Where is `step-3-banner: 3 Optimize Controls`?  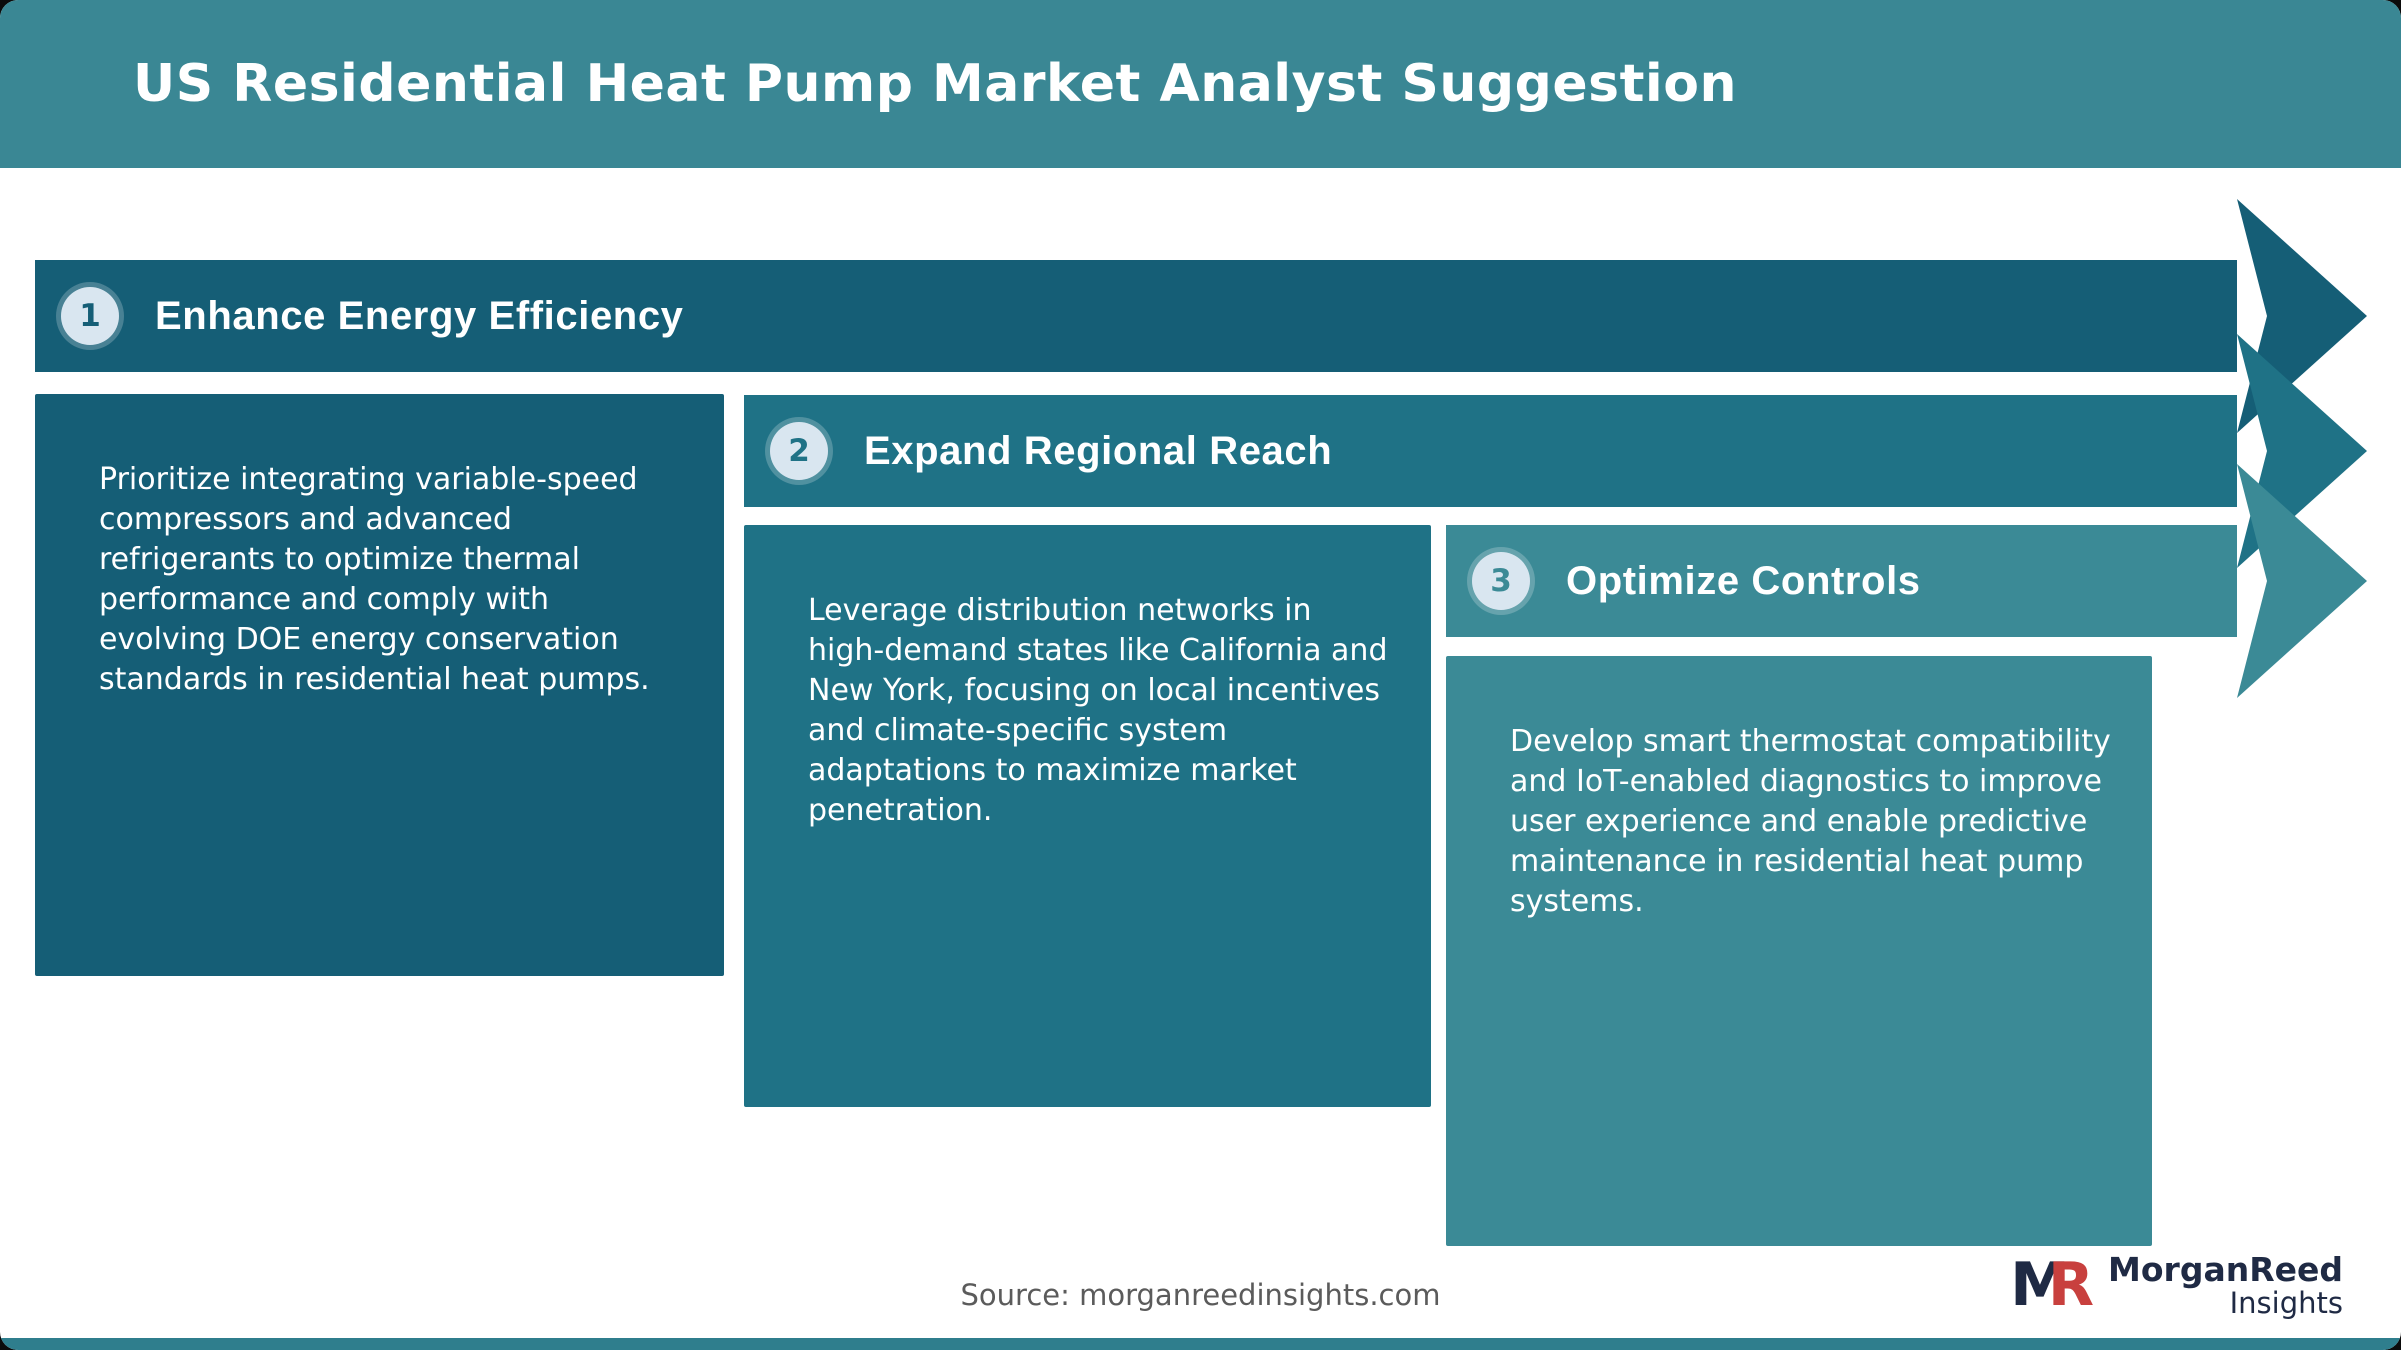
step-3-banner: 3 Optimize Controls is located at coordinates (1841, 581).